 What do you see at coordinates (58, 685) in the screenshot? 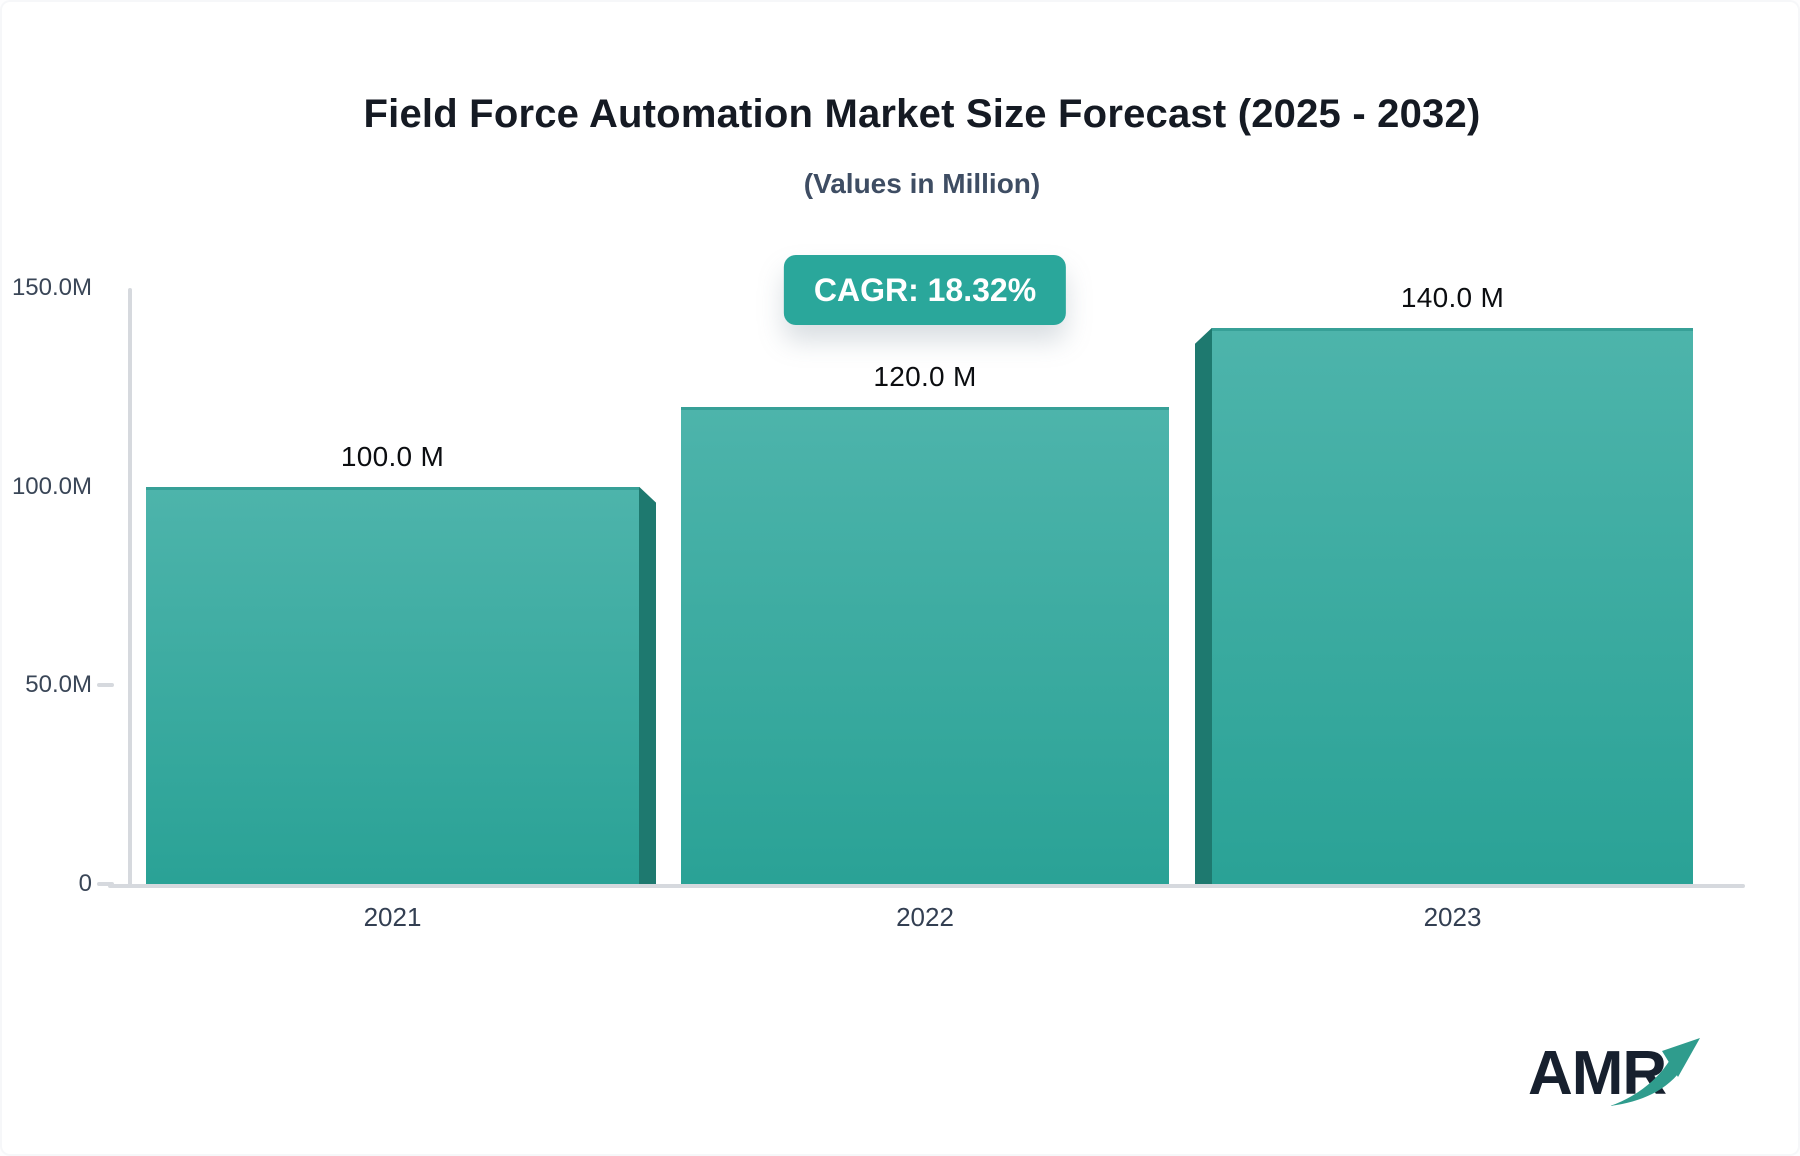
I see `y-axis-tick-label: 50.0M` at bounding box center [58, 685].